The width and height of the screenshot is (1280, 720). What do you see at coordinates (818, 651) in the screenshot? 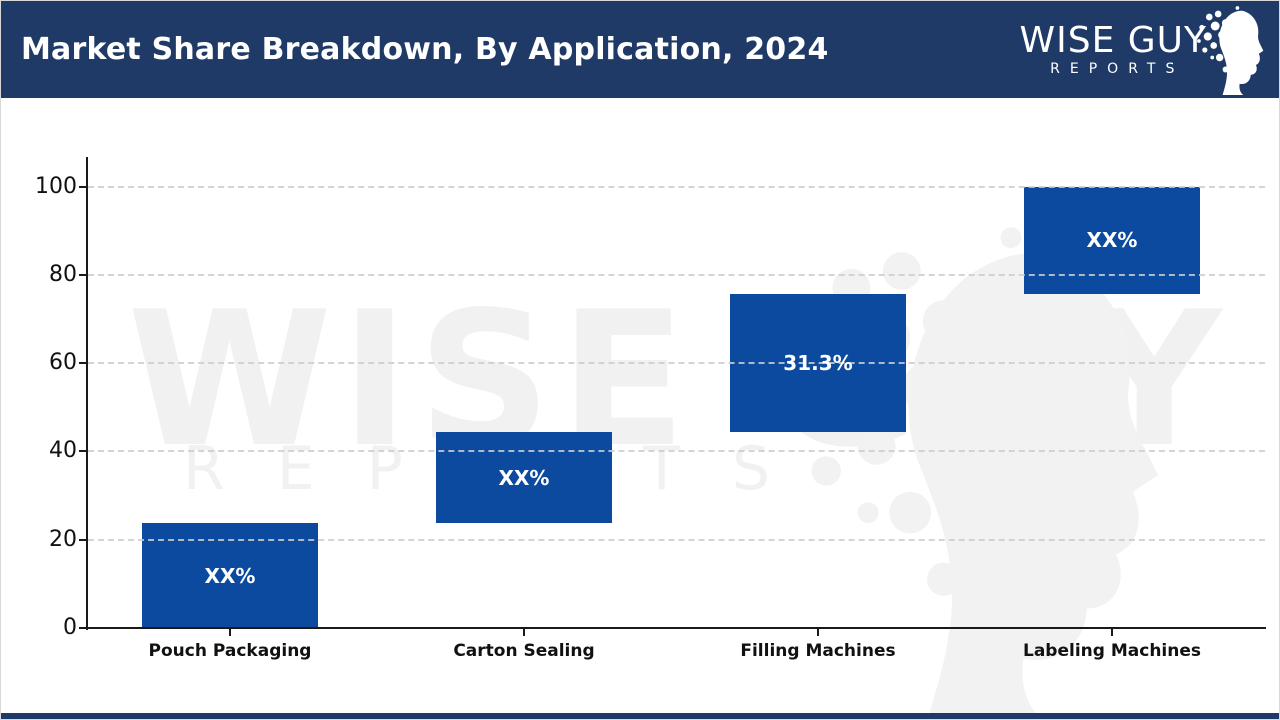
I see `x-category-label: Filling Machines` at bounding box center [818, 651].